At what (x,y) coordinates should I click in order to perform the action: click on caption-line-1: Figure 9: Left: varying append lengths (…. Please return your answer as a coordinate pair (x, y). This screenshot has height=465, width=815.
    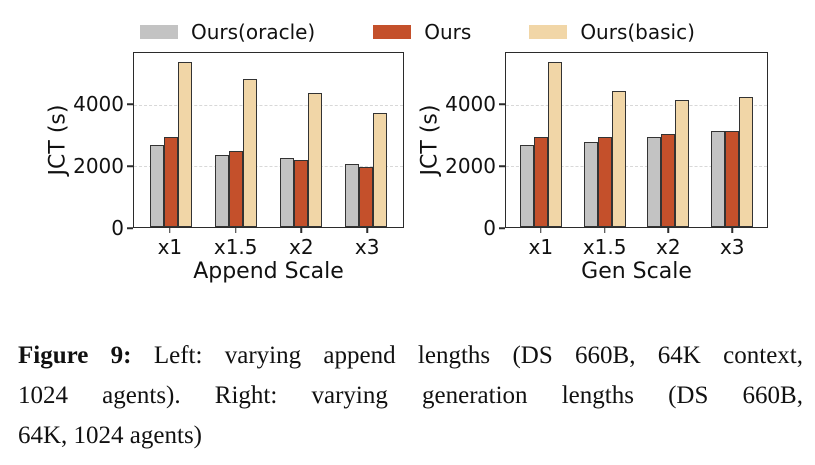
    Looking at the image, I should click on (410, 356).